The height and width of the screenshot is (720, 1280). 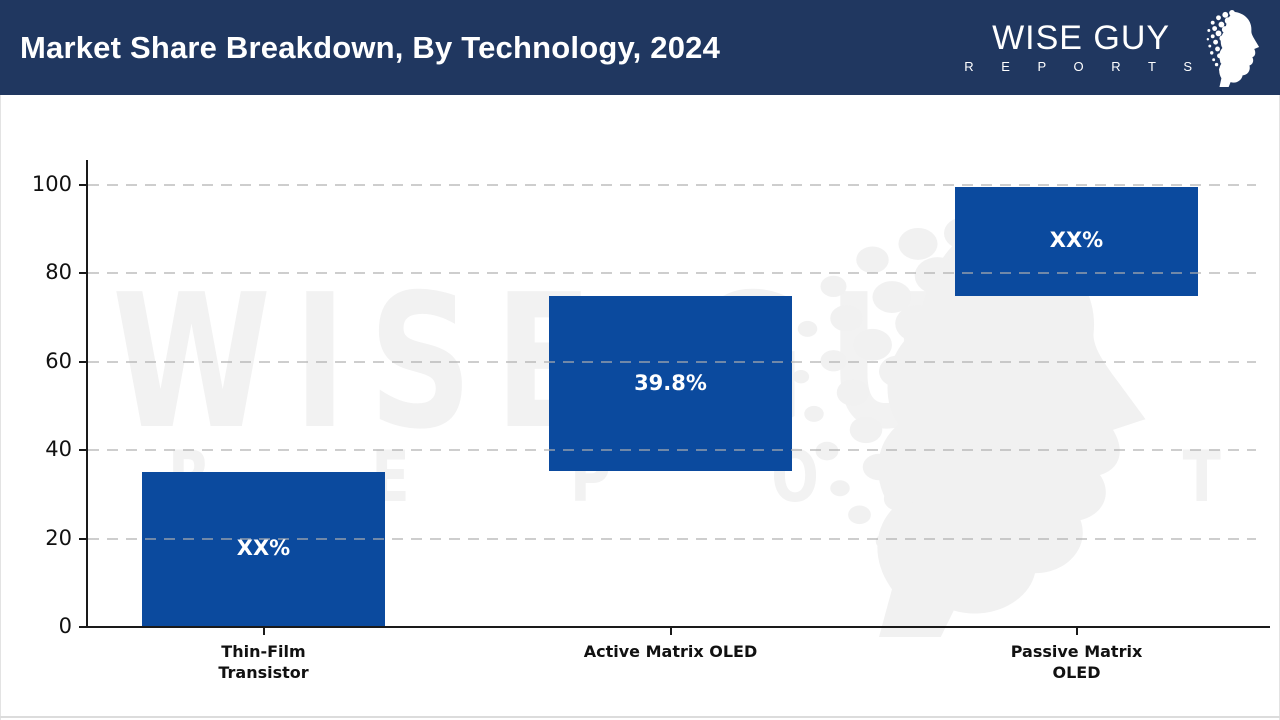 What do you see at coordinates (1076, 651) in the screenshot?
I see `category-label-line: Passive Matrix` at bounding box center [1076, 651].